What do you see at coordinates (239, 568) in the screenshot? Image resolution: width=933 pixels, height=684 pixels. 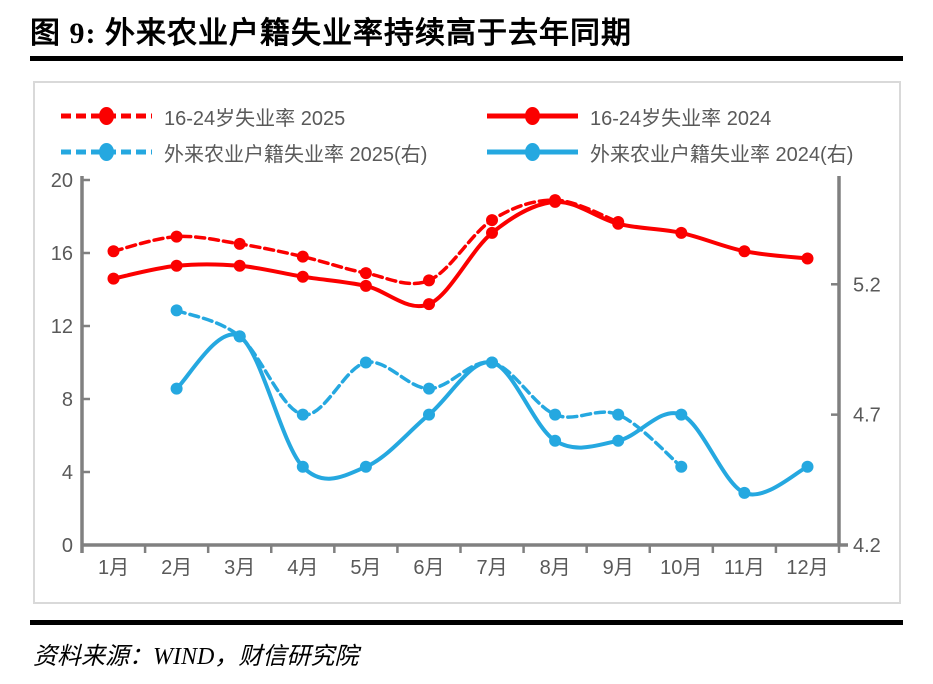 I see `x-axis-label: 3月` at bounding box center [239, 568].